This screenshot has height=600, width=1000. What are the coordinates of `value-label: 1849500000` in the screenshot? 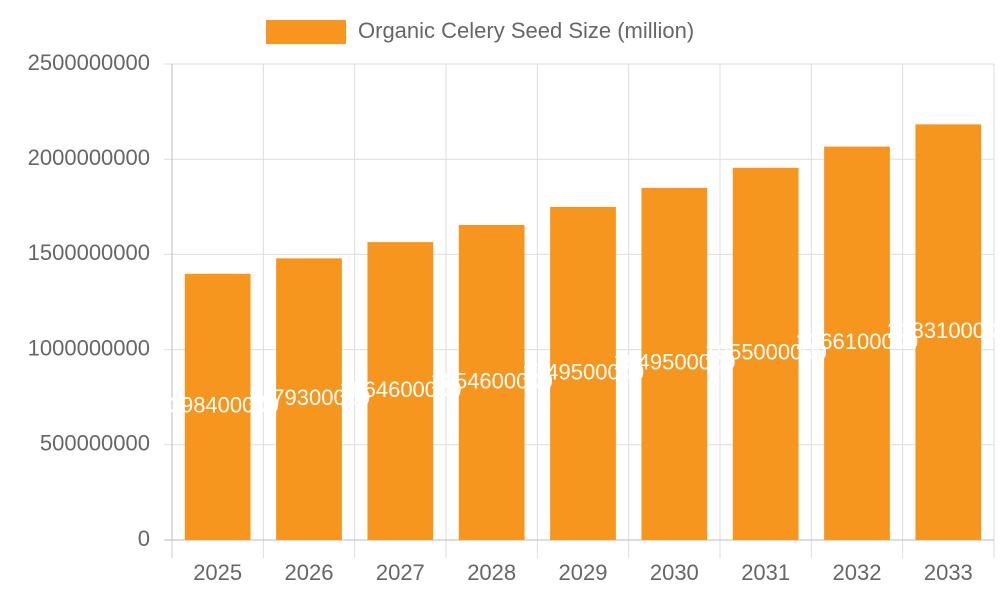 It's located at (674, 362).